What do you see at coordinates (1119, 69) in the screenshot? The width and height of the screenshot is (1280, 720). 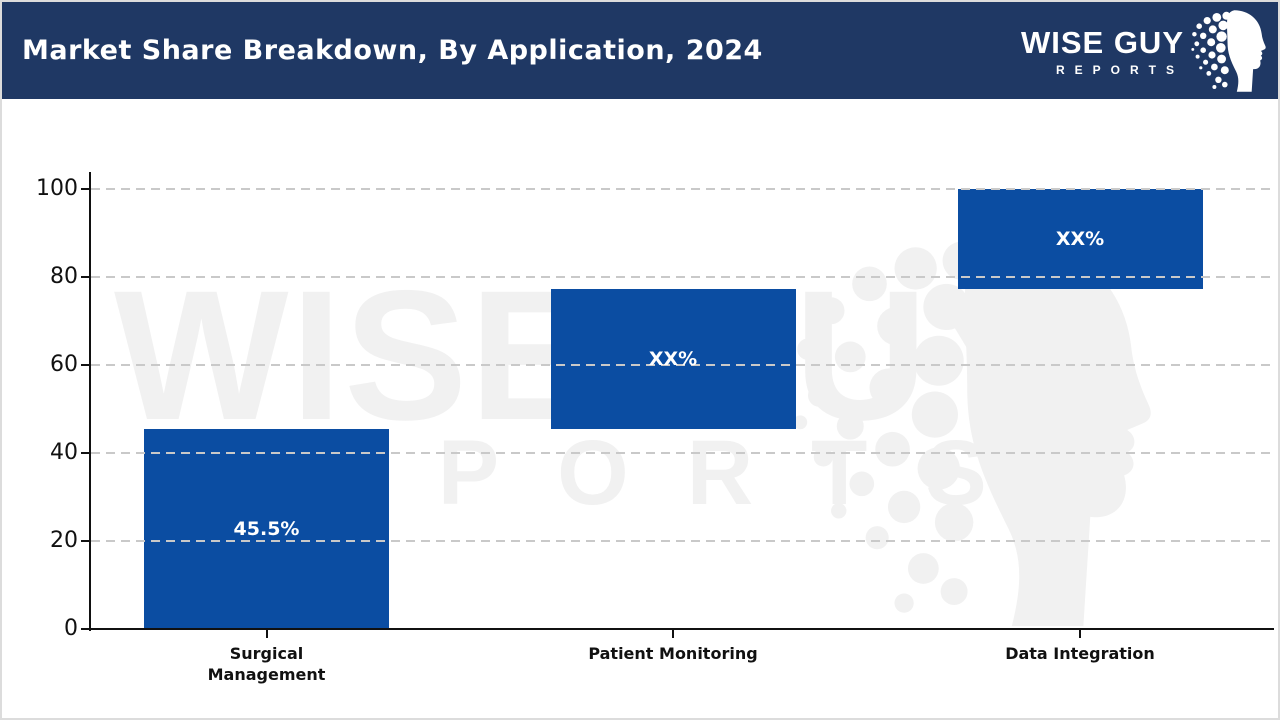 I see `logo-subtitle: REPORTS` at bounding box center [1119, 69].